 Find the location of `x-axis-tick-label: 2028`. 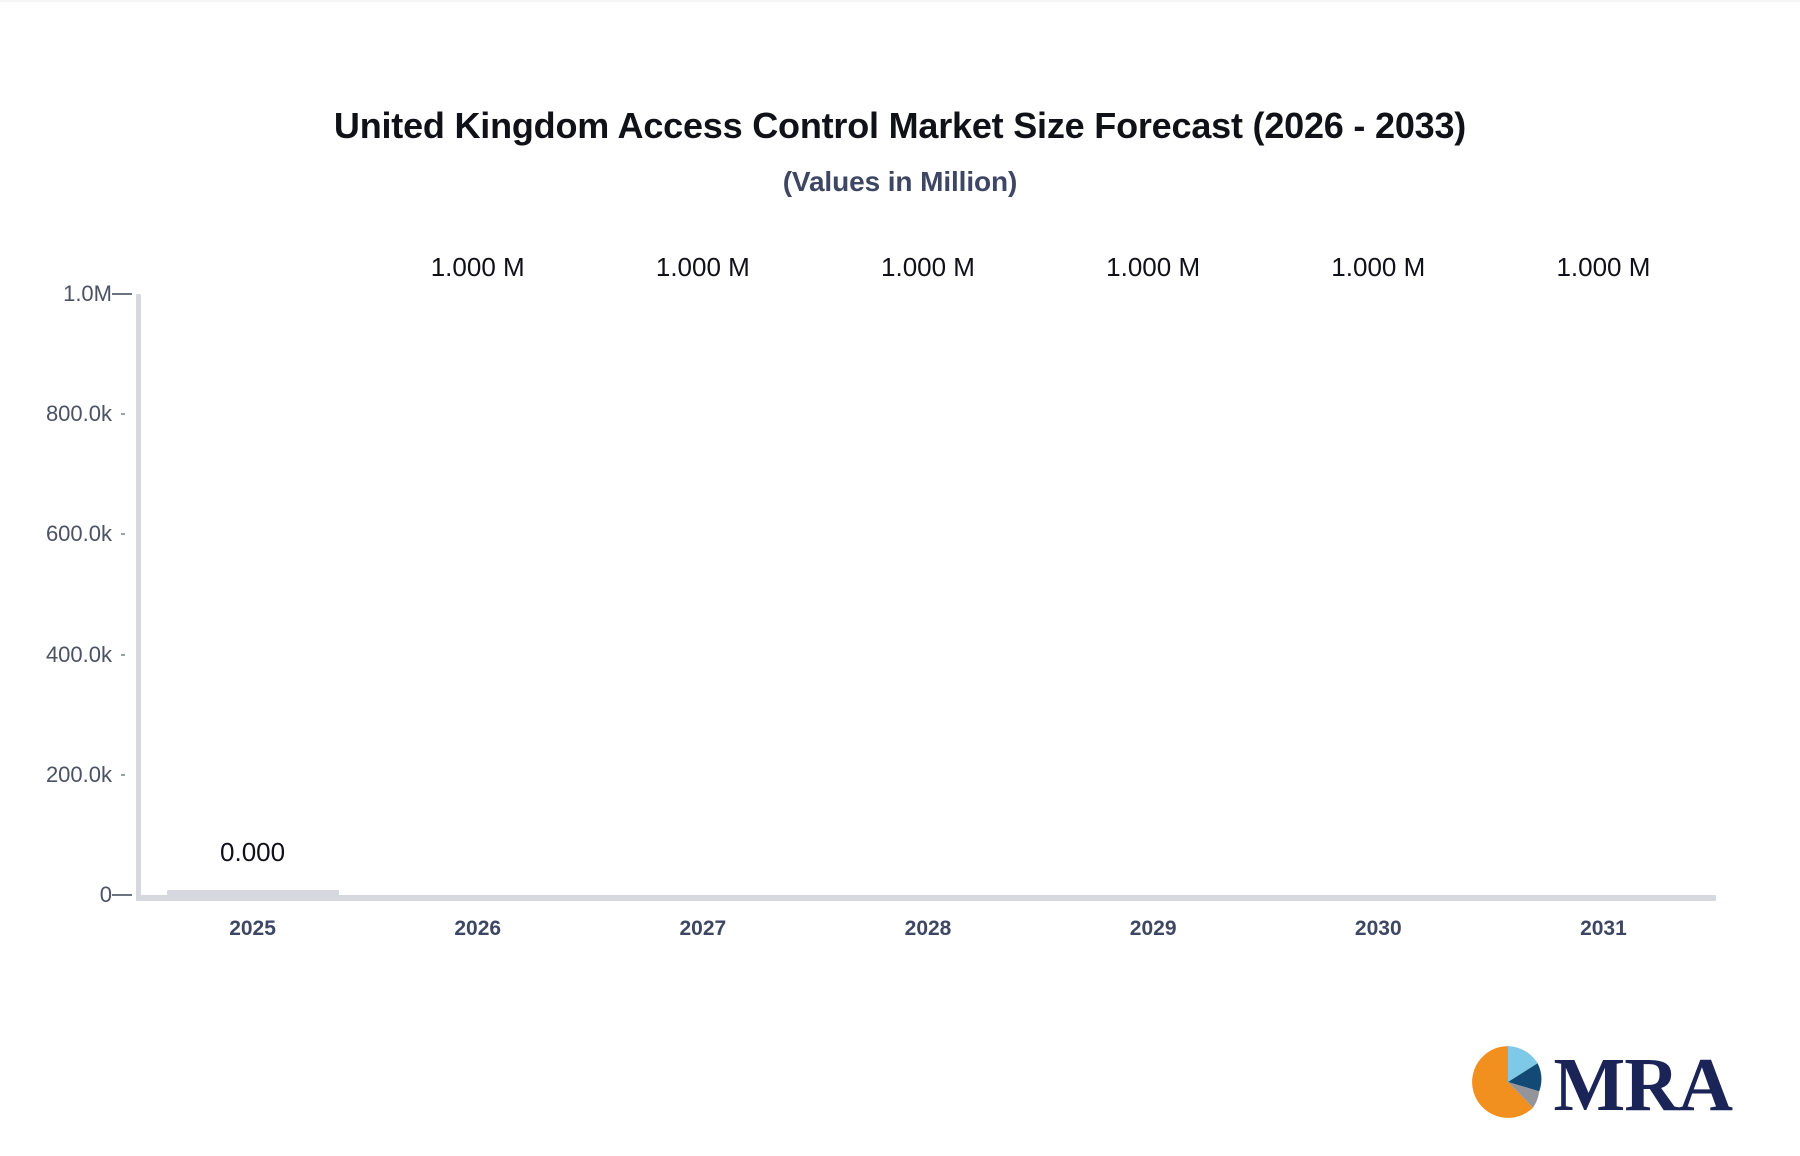

x-axis-tick-label: 2028 is located at coordinates (928, 928).